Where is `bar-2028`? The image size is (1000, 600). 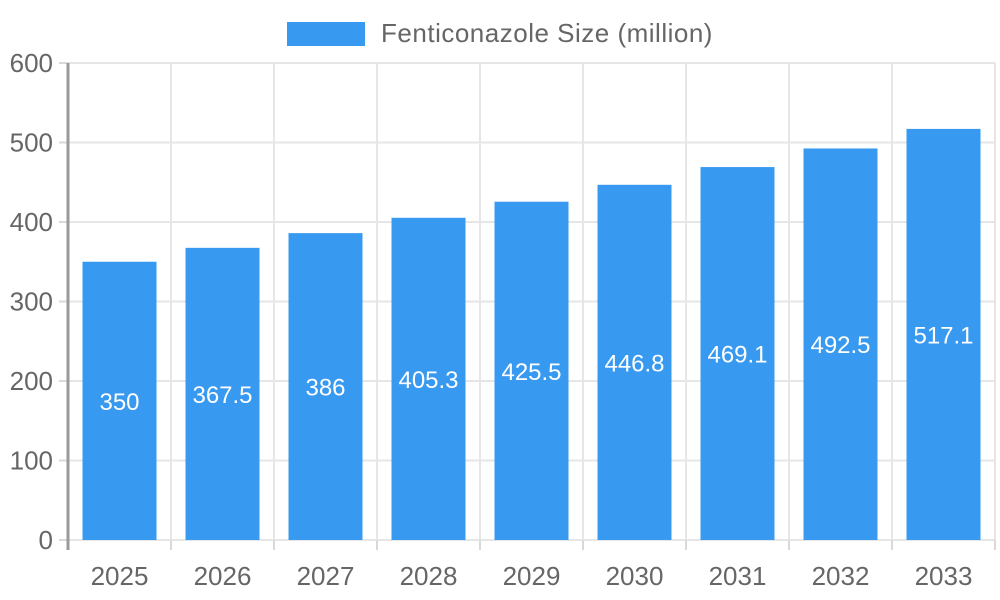
bar-2028 is located at coordinates (428, 378).